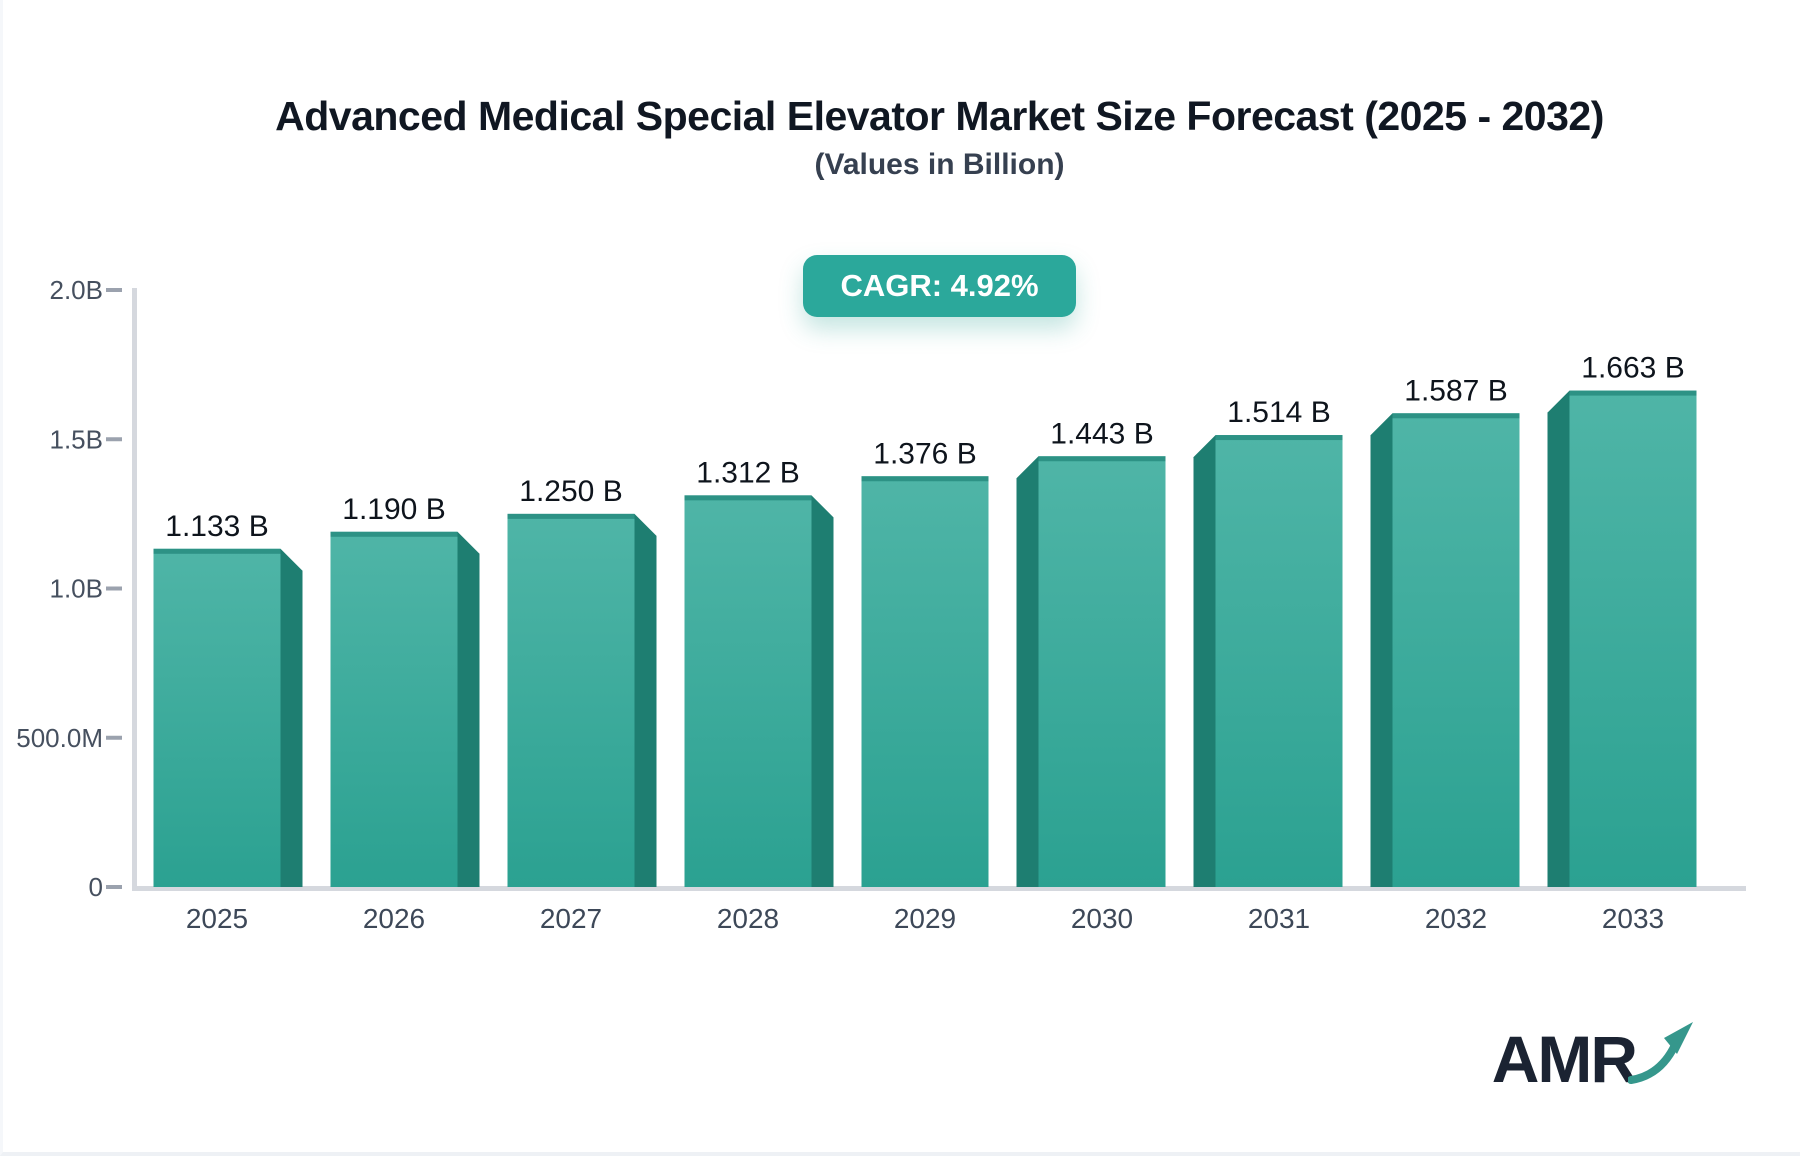  I want to click on y-axis-line, so click(134, 589).